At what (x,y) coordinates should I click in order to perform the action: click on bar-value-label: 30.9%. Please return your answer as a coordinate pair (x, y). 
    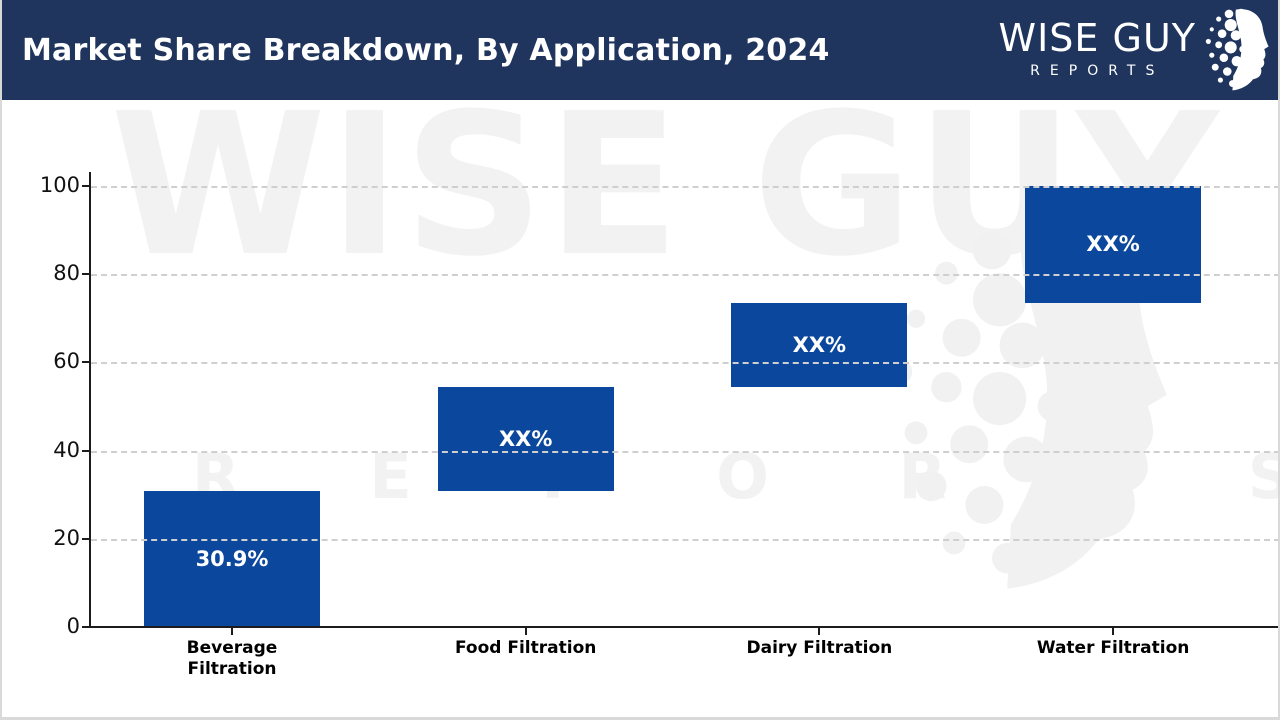
    Looking at the image, I should click on (232, 558).